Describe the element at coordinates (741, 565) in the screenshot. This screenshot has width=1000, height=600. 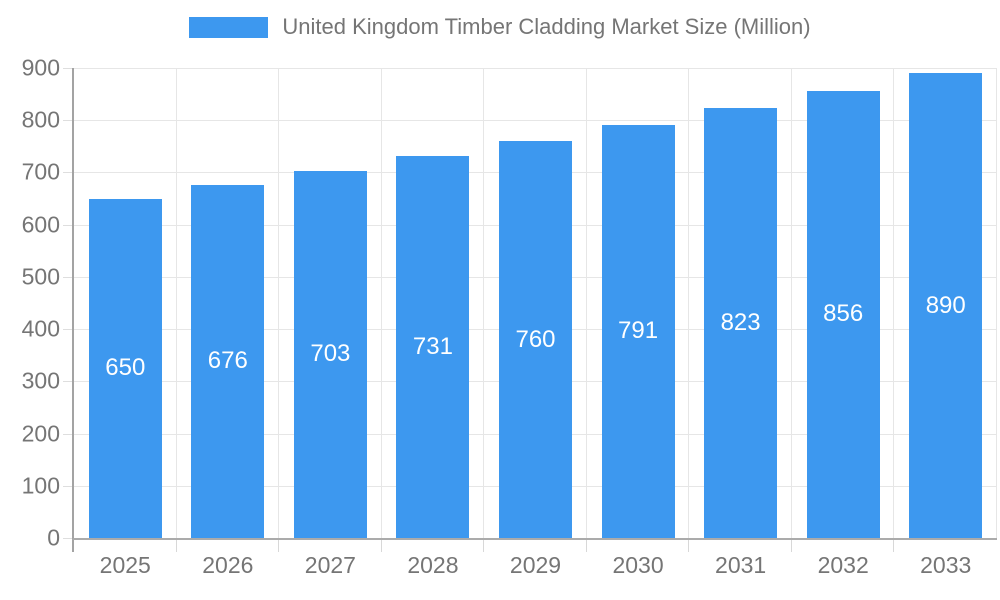
I see `x-tick-label: 2031` at that location.